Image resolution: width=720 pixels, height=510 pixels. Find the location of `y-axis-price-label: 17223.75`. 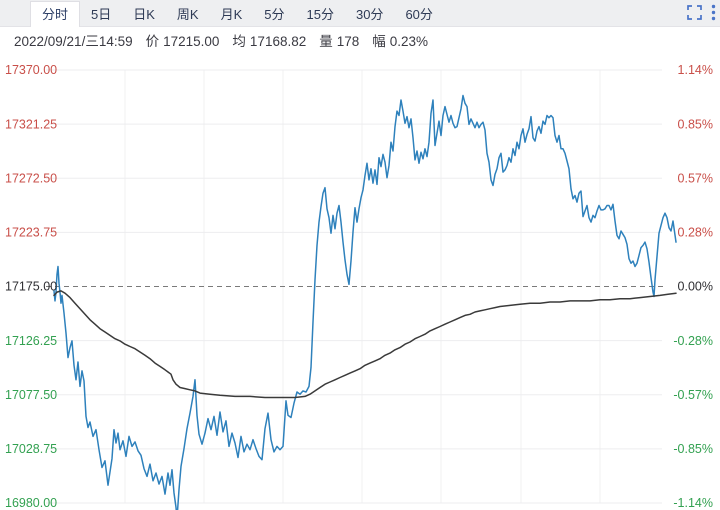

y-axis-price-label: 17223.75 is located at coordinates (31, 233).